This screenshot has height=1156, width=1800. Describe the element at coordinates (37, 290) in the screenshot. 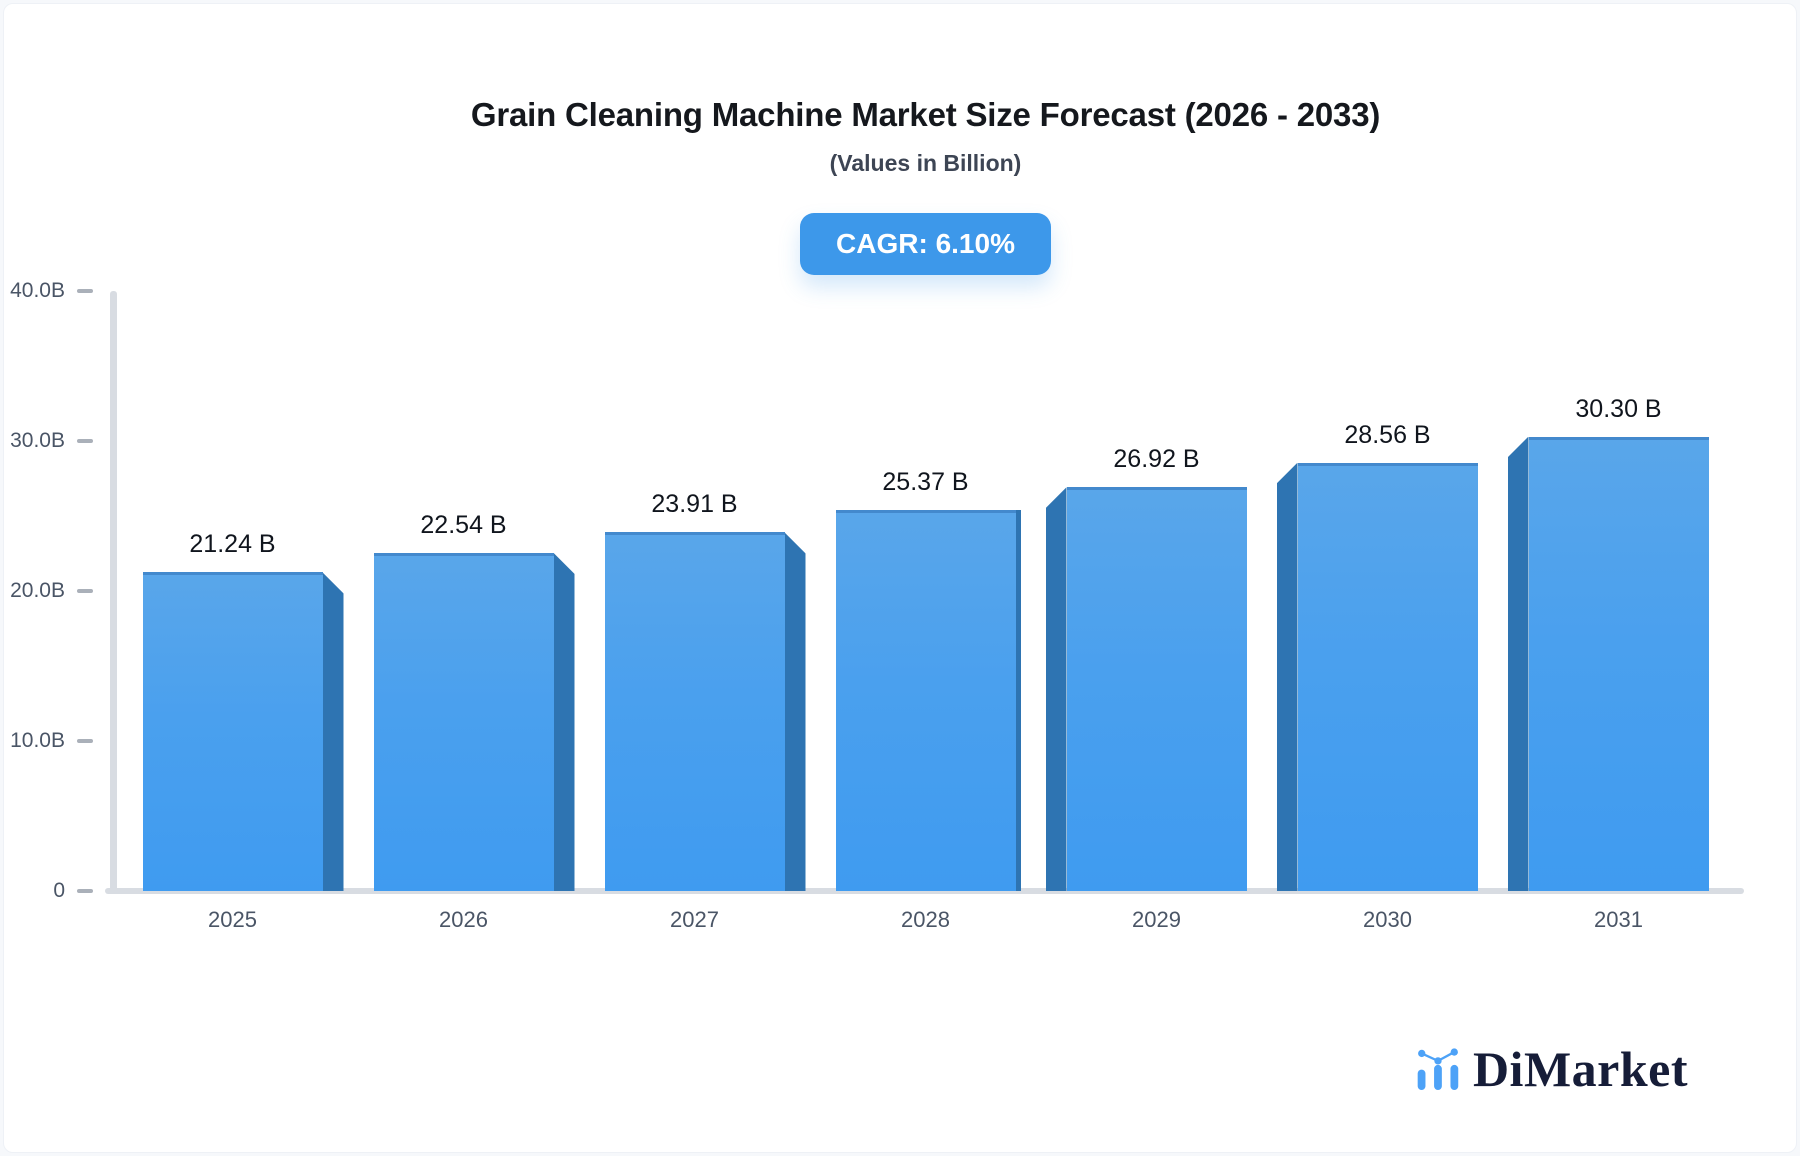

I see `y-tick-label: 40.0B` at that location.